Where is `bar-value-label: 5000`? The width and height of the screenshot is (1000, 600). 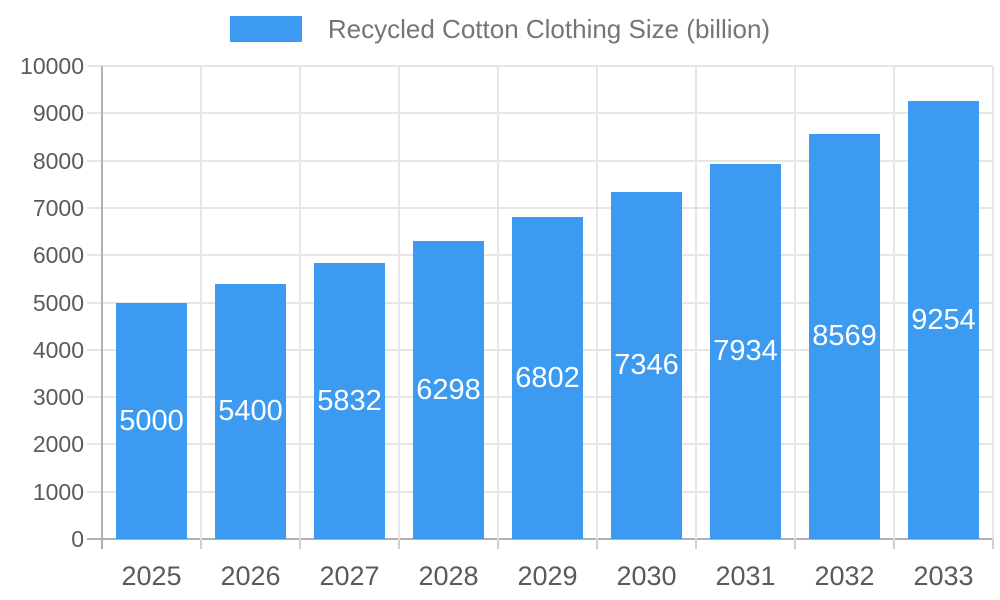 bar-value-label: 5000 is located at coordinates (151, 420).